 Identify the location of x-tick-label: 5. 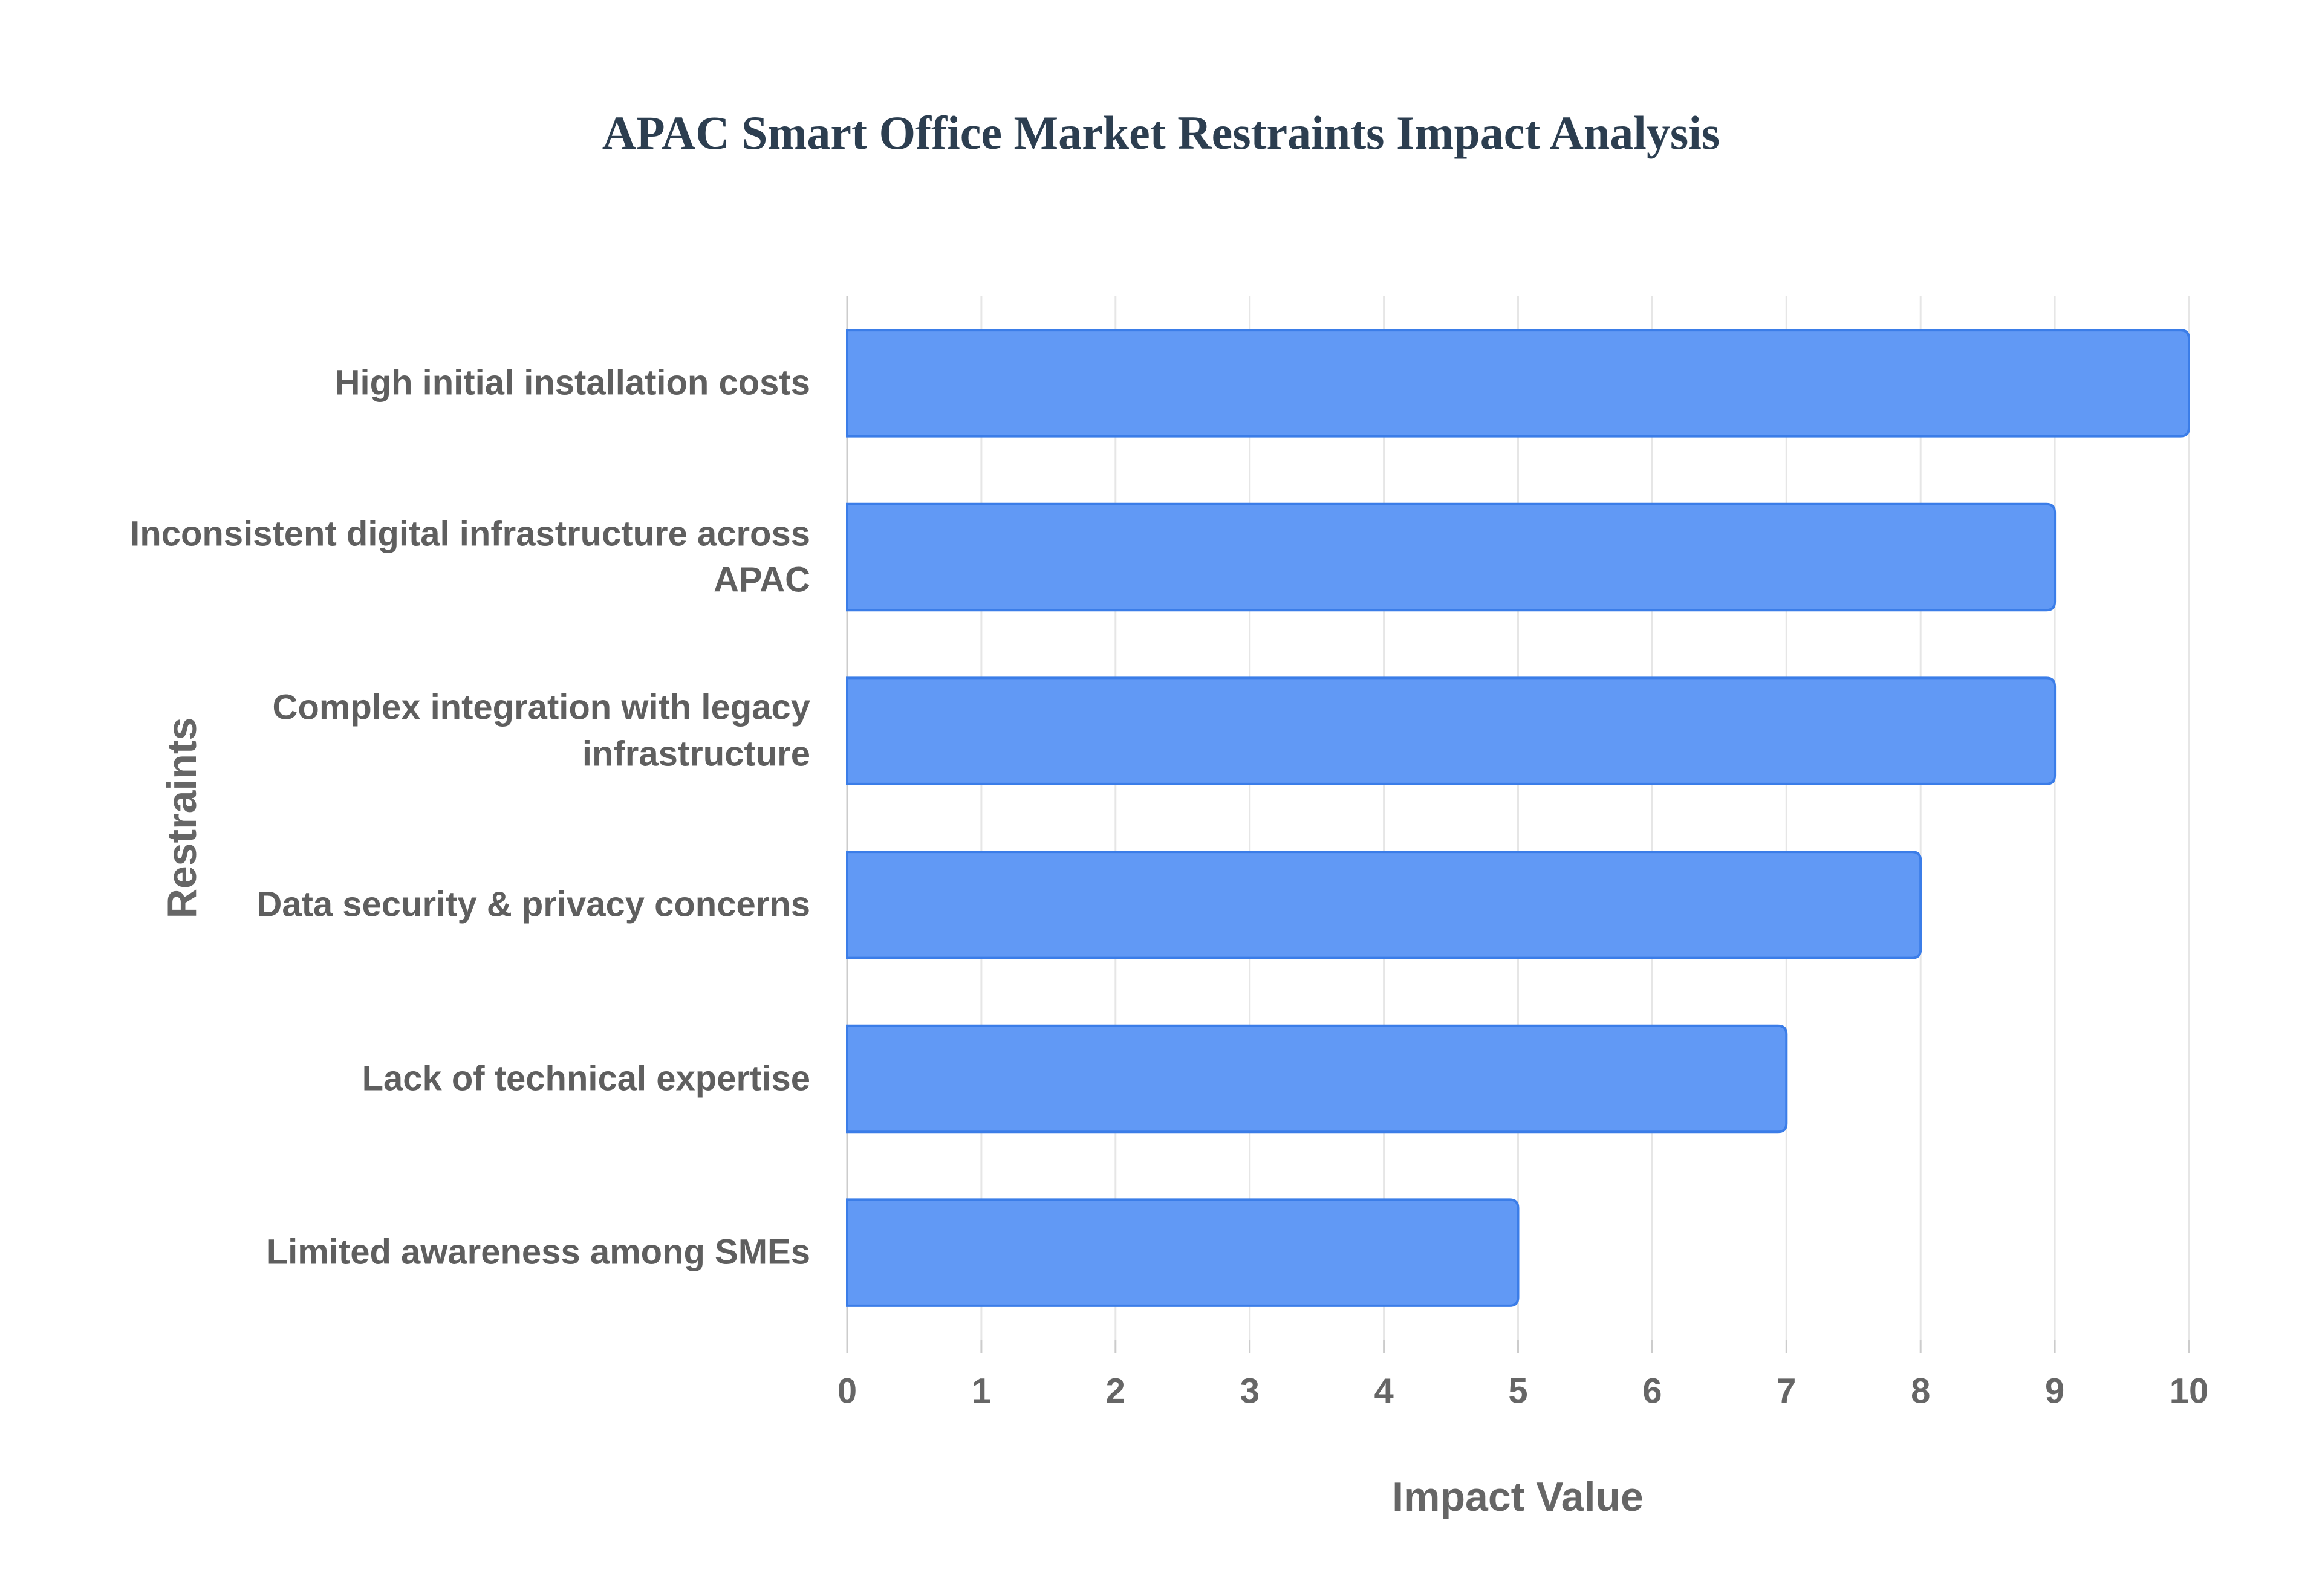
(1517, 1390).